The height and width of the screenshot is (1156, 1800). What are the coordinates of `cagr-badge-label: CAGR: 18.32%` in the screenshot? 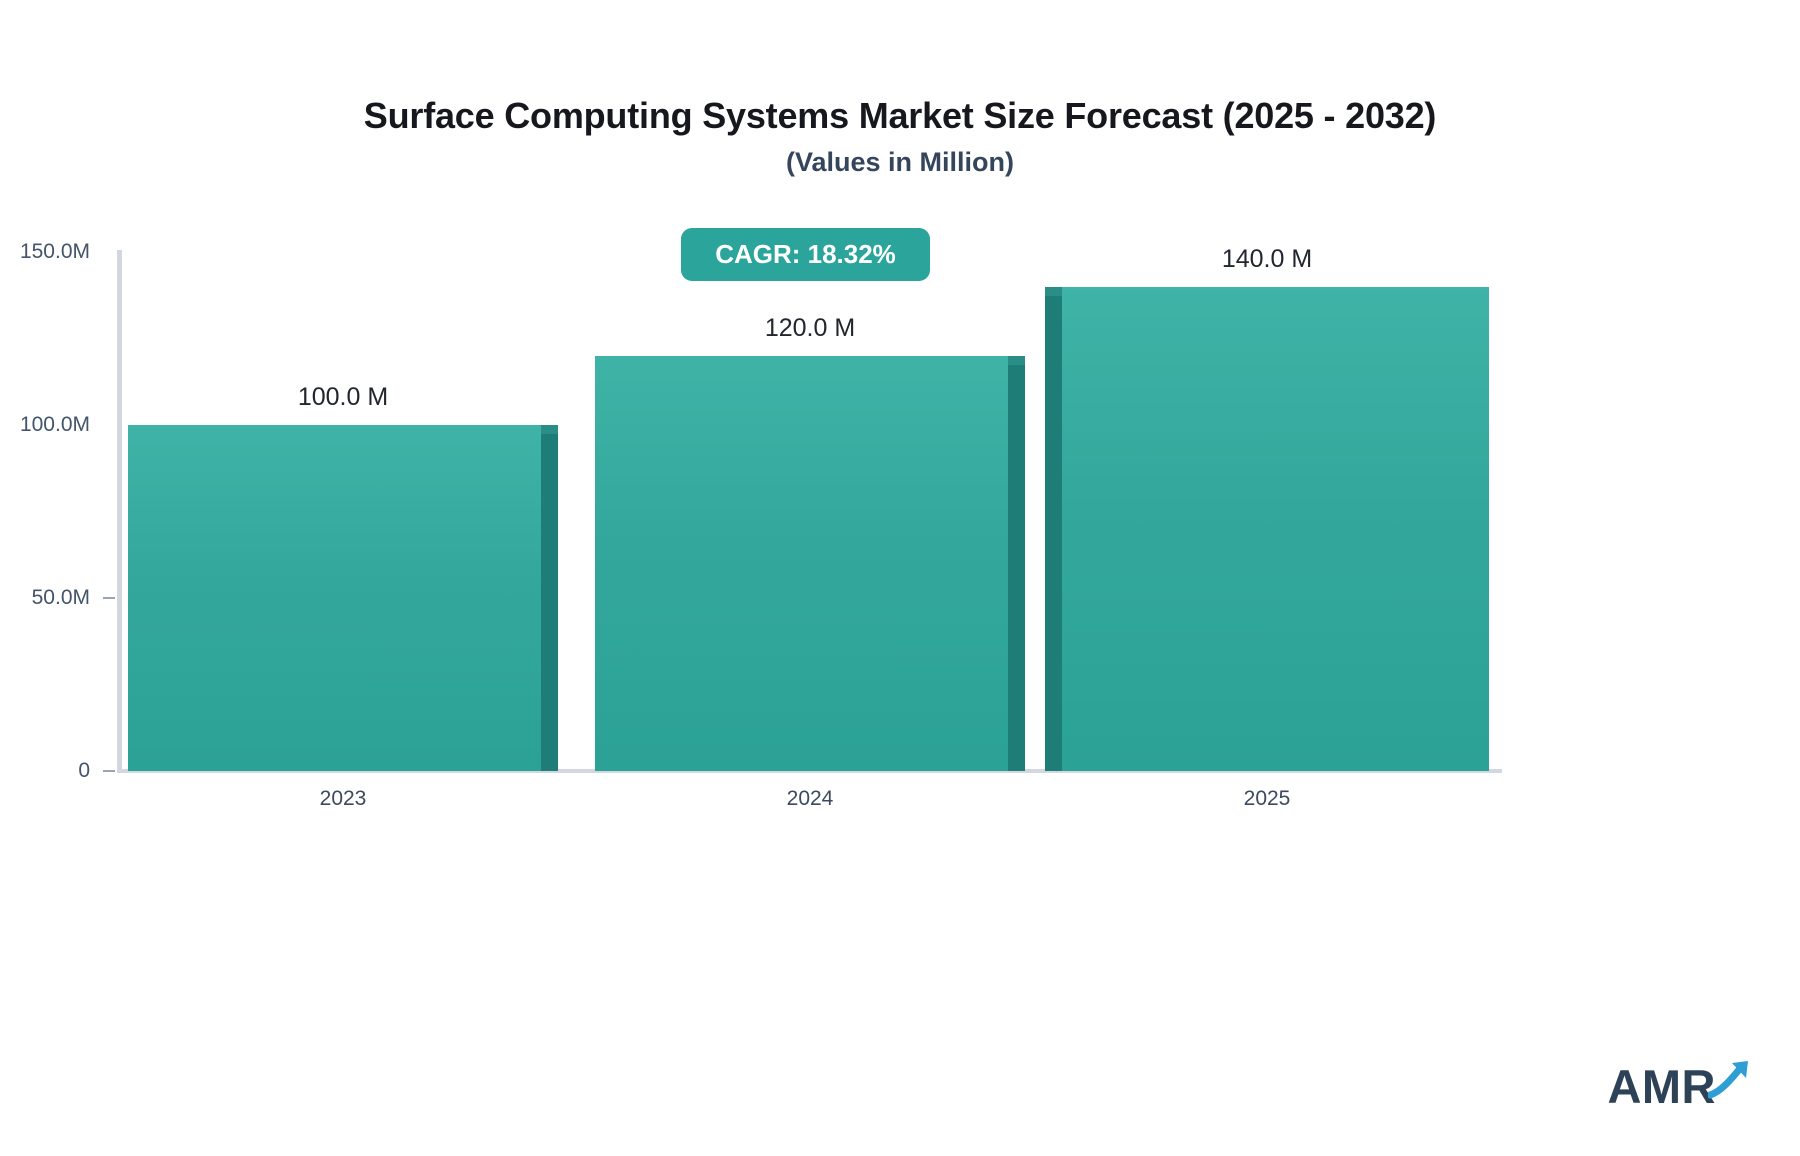 It's located at (805, 254).